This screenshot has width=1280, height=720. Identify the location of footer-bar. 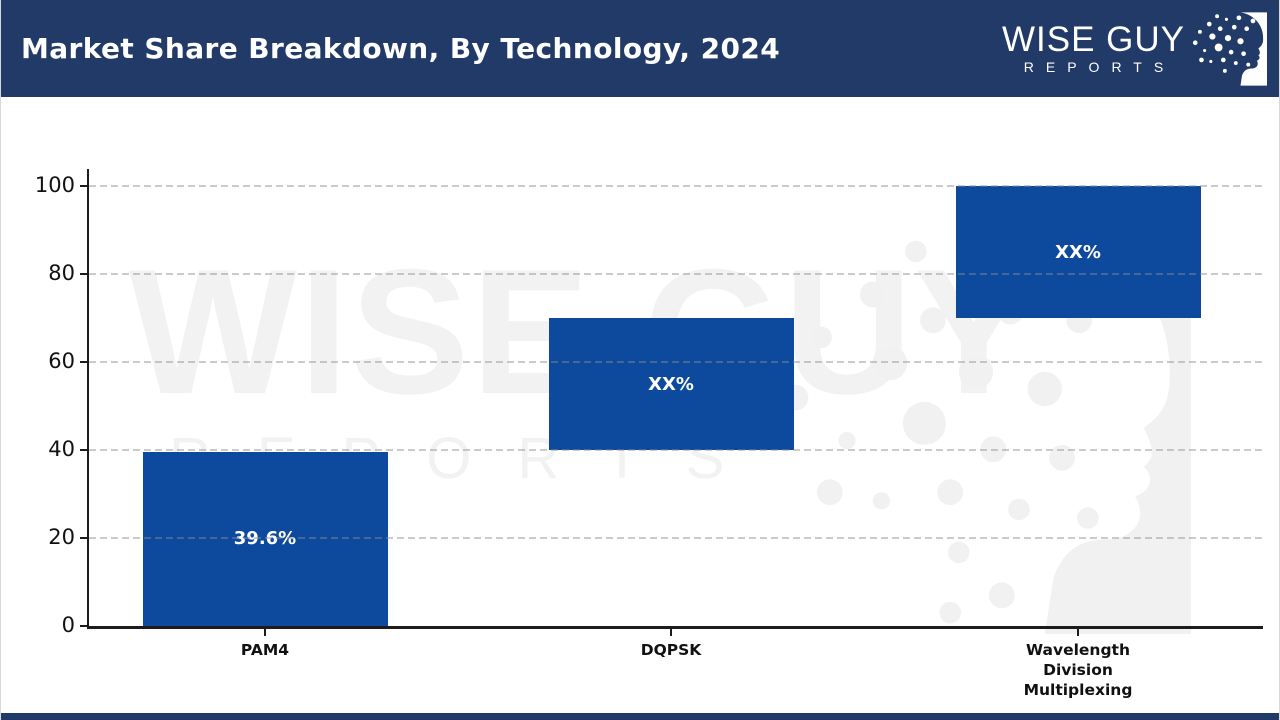
(640, 716).